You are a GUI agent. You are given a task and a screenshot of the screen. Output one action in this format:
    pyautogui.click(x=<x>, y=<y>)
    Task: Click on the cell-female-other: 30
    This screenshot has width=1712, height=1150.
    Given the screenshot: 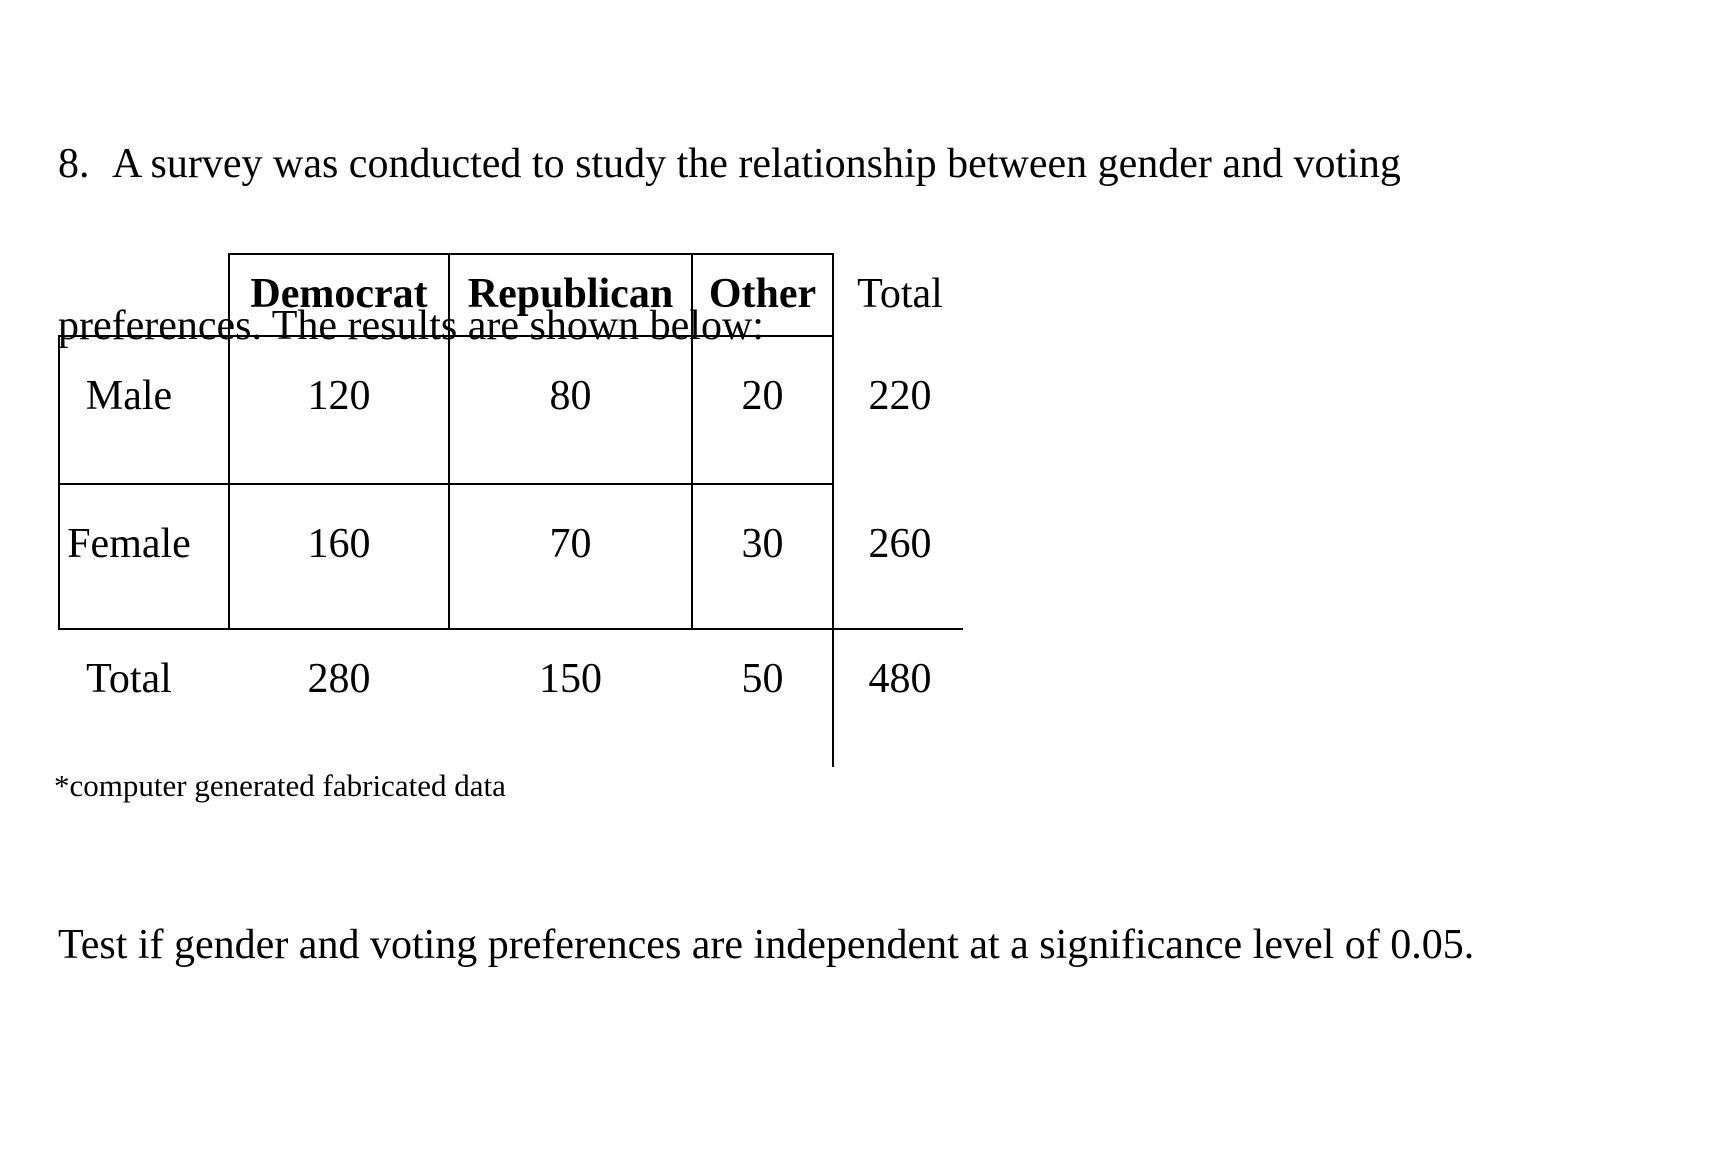 What is the action you would take?
    pyautogui.click(x=762, y=544)
    